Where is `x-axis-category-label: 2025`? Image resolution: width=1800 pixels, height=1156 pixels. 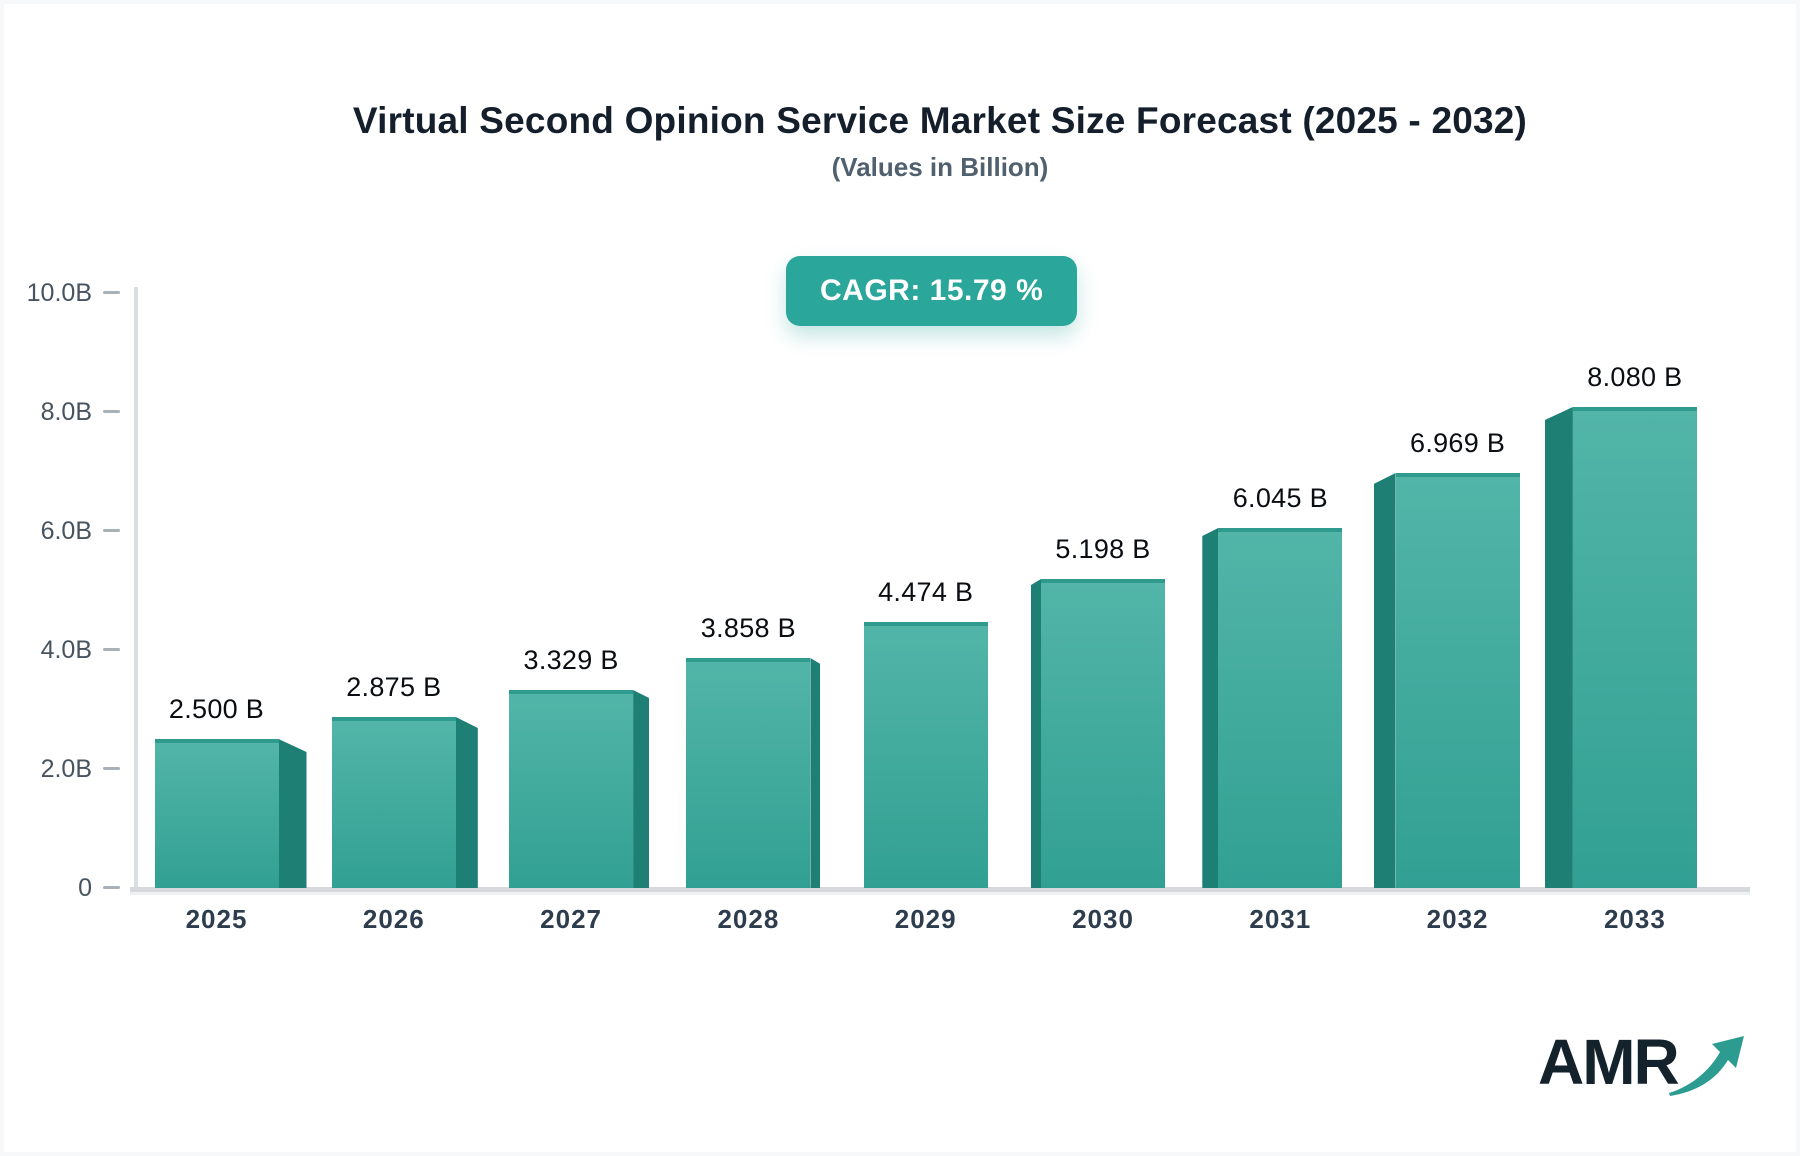 x-axis-category-label: 2025 is located at coordinates (216, 919).